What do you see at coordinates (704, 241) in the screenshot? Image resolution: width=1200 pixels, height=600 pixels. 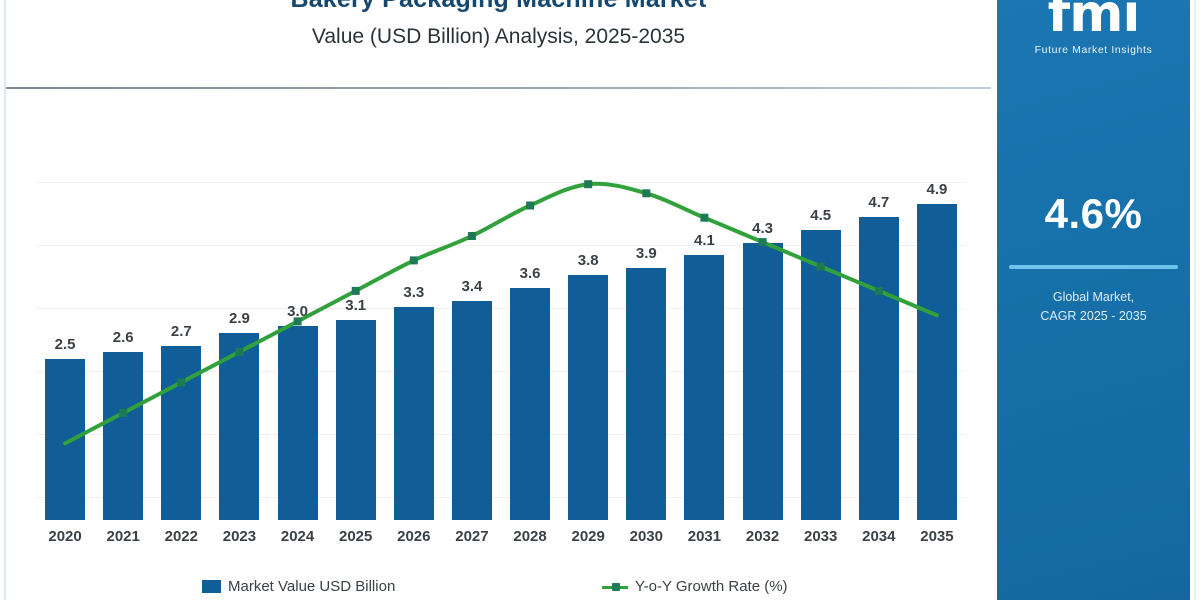 I see `bar-value-label: 4.1` at bounding box center [704, 241].